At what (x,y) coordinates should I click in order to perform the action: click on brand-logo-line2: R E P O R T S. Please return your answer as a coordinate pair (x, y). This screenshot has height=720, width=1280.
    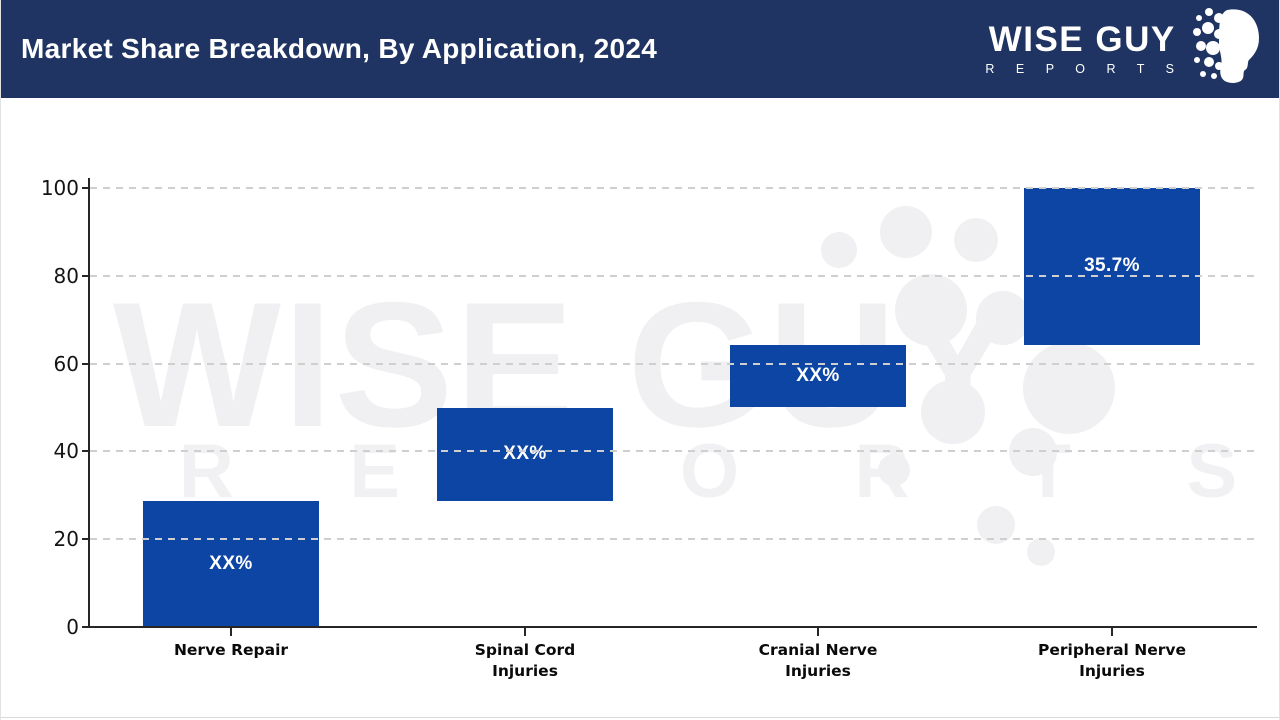
    Looking at the image, I should click on (1084, 69).